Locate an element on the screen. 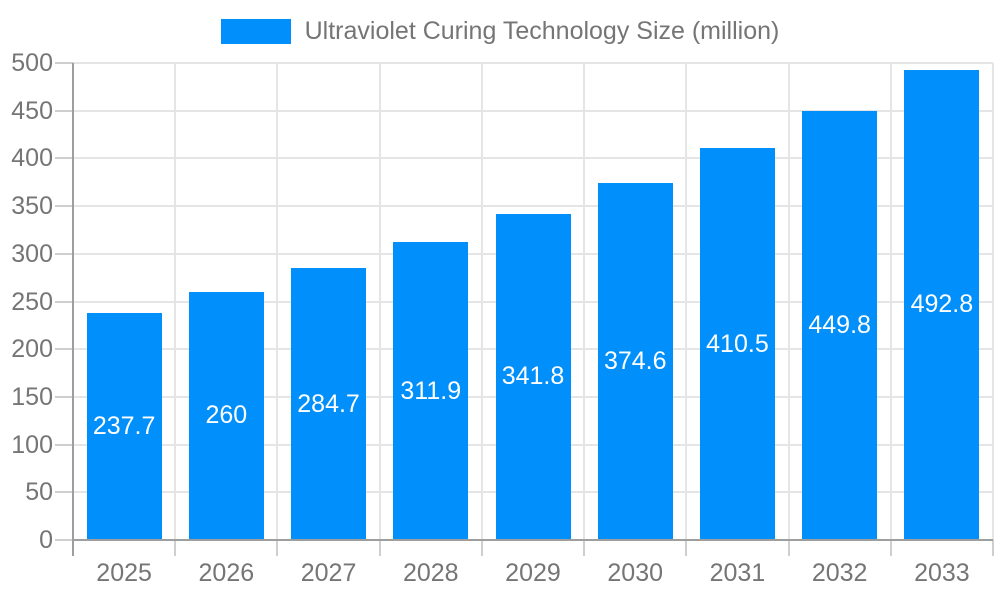 Image resolution: width=1000 pixels, height=600 pixels. y-axis-label: 0 is located at coordinates (46, 540).